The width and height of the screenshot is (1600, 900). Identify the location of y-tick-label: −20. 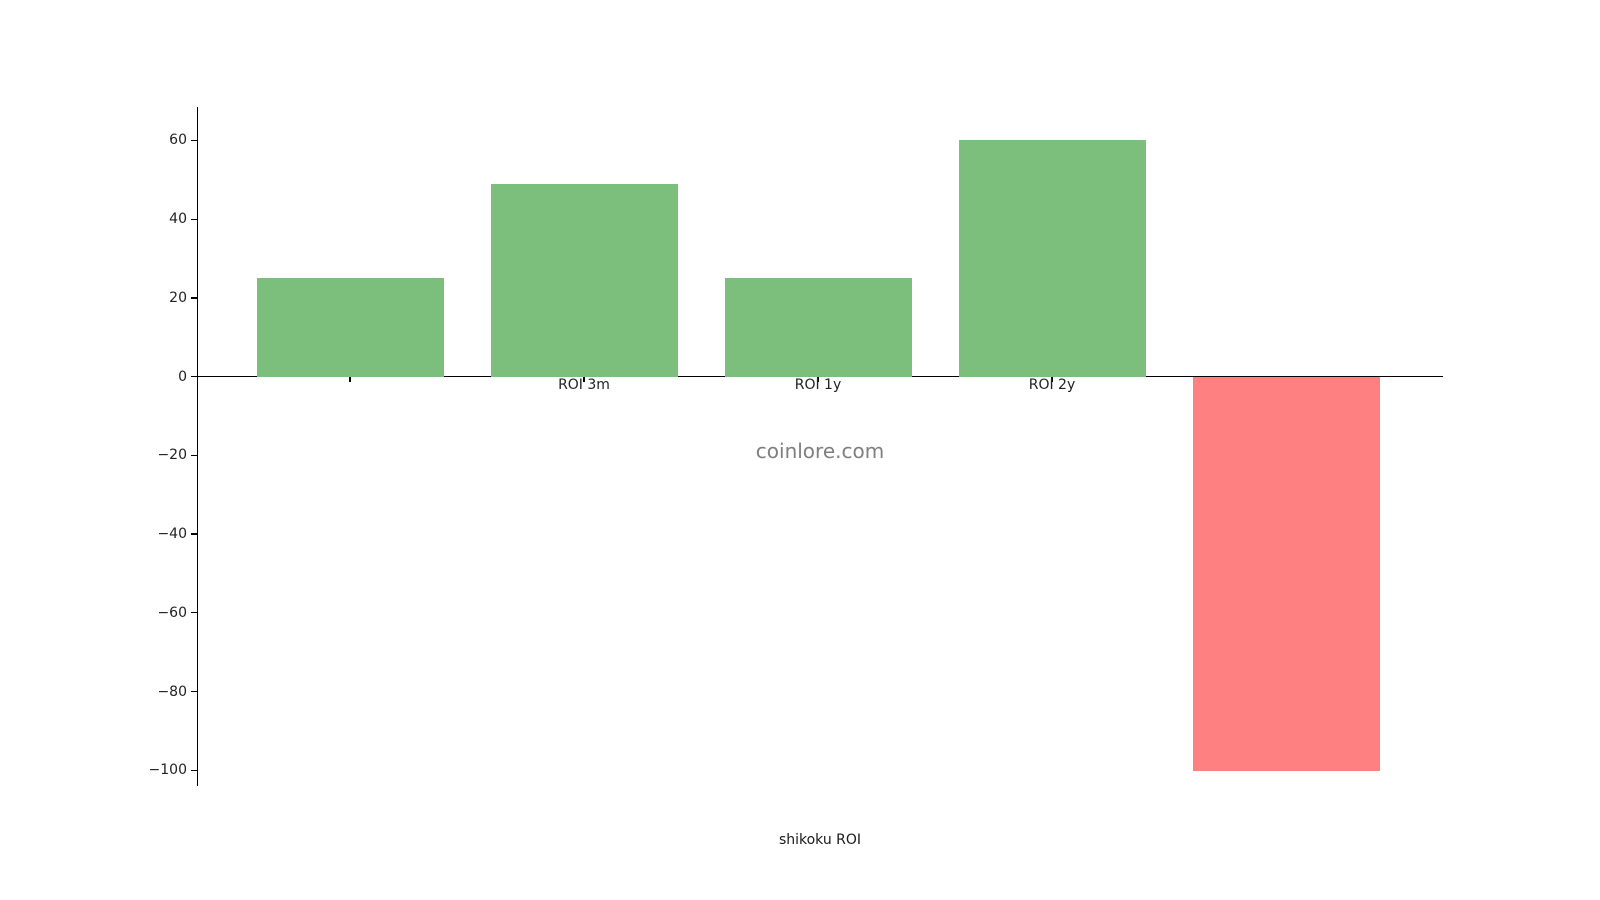
(172, 455).